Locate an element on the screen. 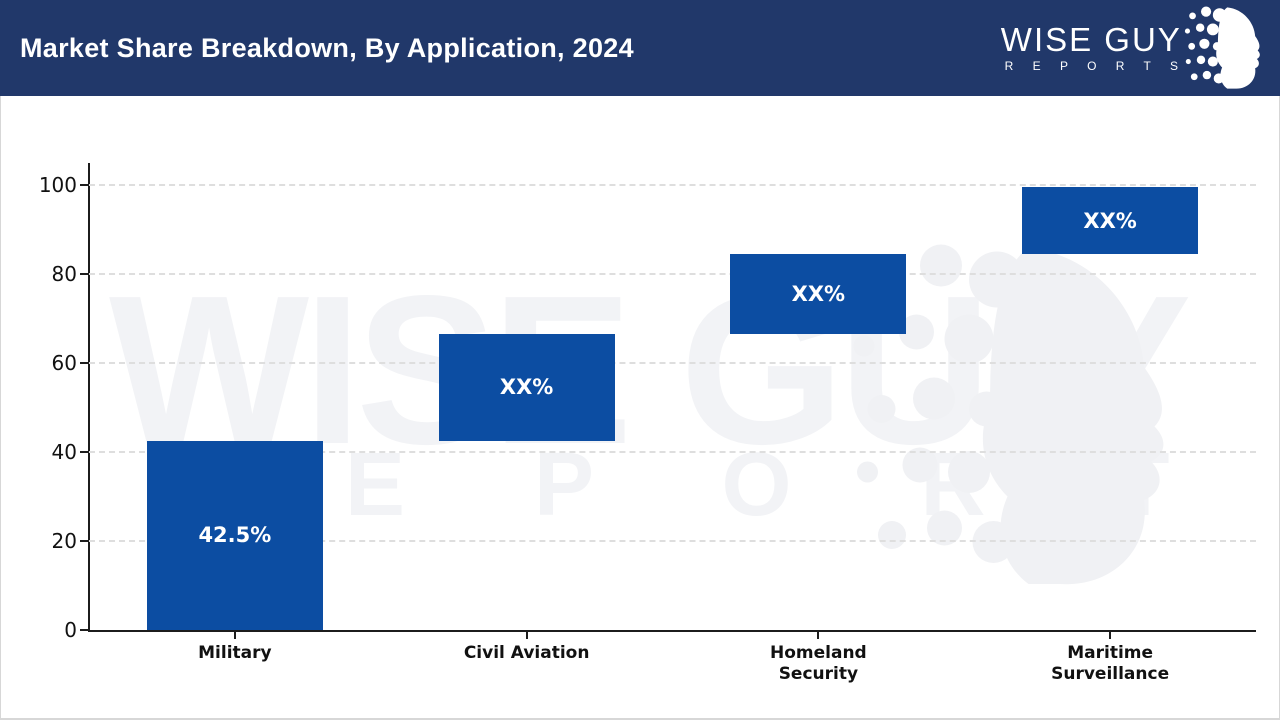 The image size is (1280, 720). x-tick-maritime-surveillance is located at coordinates (1110, 635).